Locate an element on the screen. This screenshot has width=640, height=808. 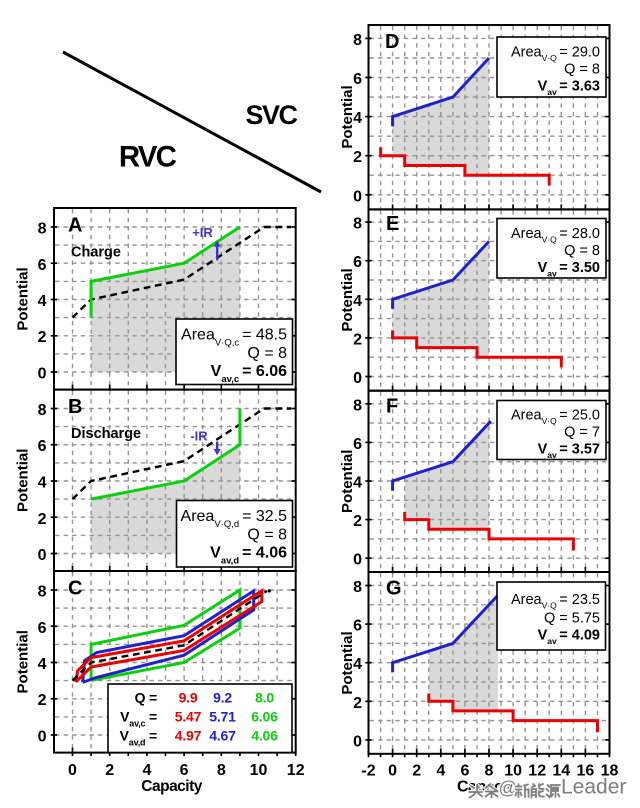
svg-text: B is located at coordinates (75, 407).